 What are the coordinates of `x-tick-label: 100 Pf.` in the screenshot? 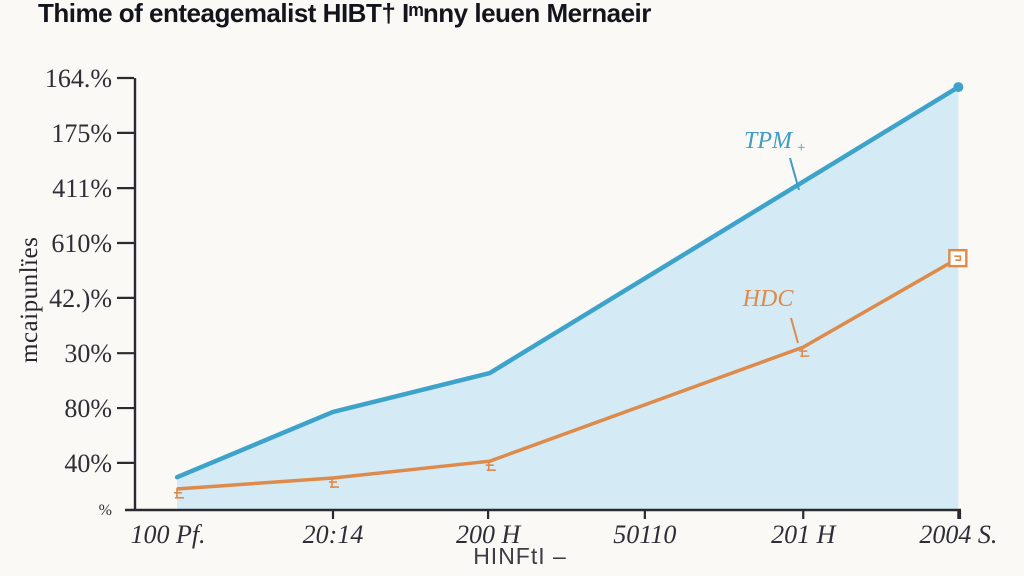 It's located at (167, 534).